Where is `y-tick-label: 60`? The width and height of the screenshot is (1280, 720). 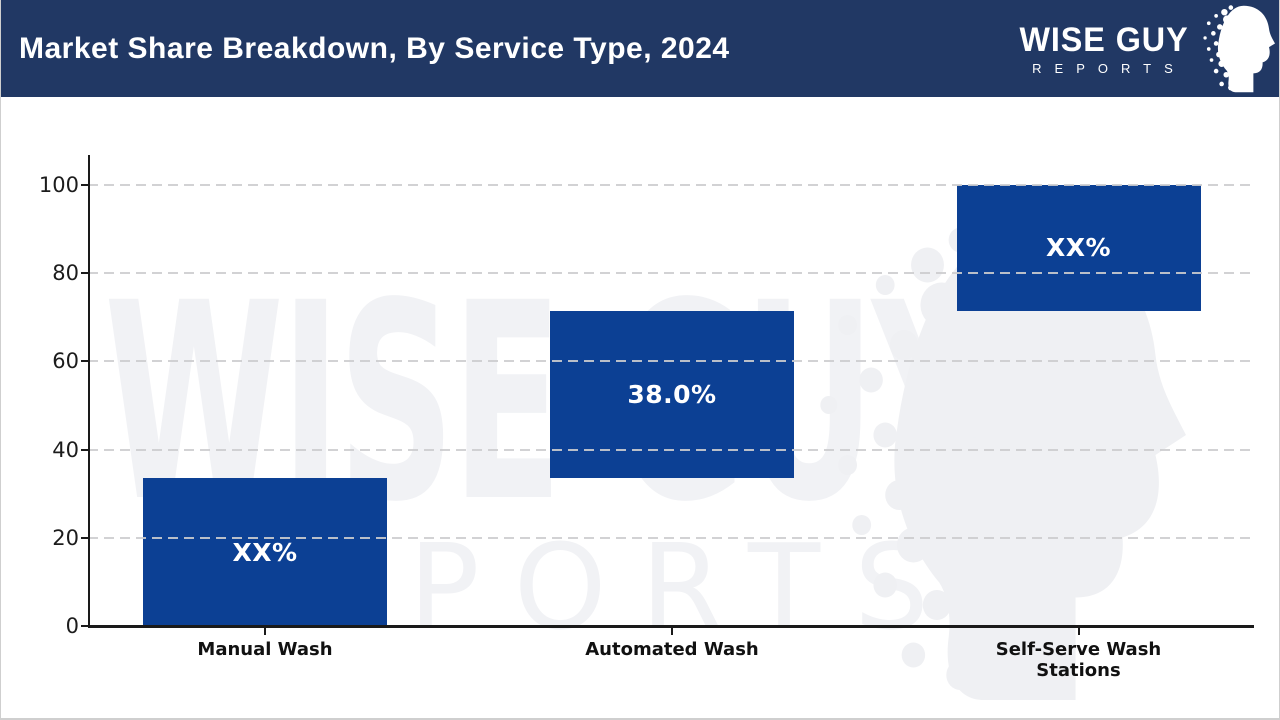
y-tick-label: 60 is located at coordinates (65, 361).